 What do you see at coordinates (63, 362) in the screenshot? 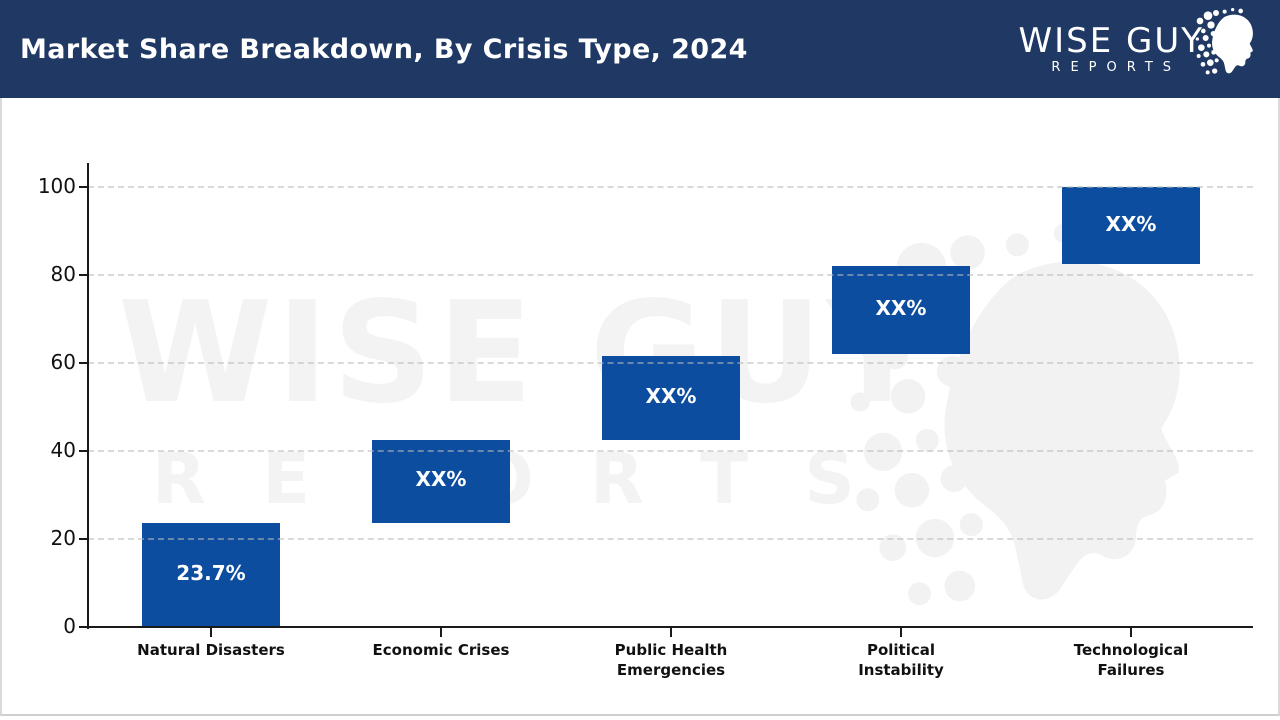
I see `y-tick-label: 60` at bounding box center [63, 362].